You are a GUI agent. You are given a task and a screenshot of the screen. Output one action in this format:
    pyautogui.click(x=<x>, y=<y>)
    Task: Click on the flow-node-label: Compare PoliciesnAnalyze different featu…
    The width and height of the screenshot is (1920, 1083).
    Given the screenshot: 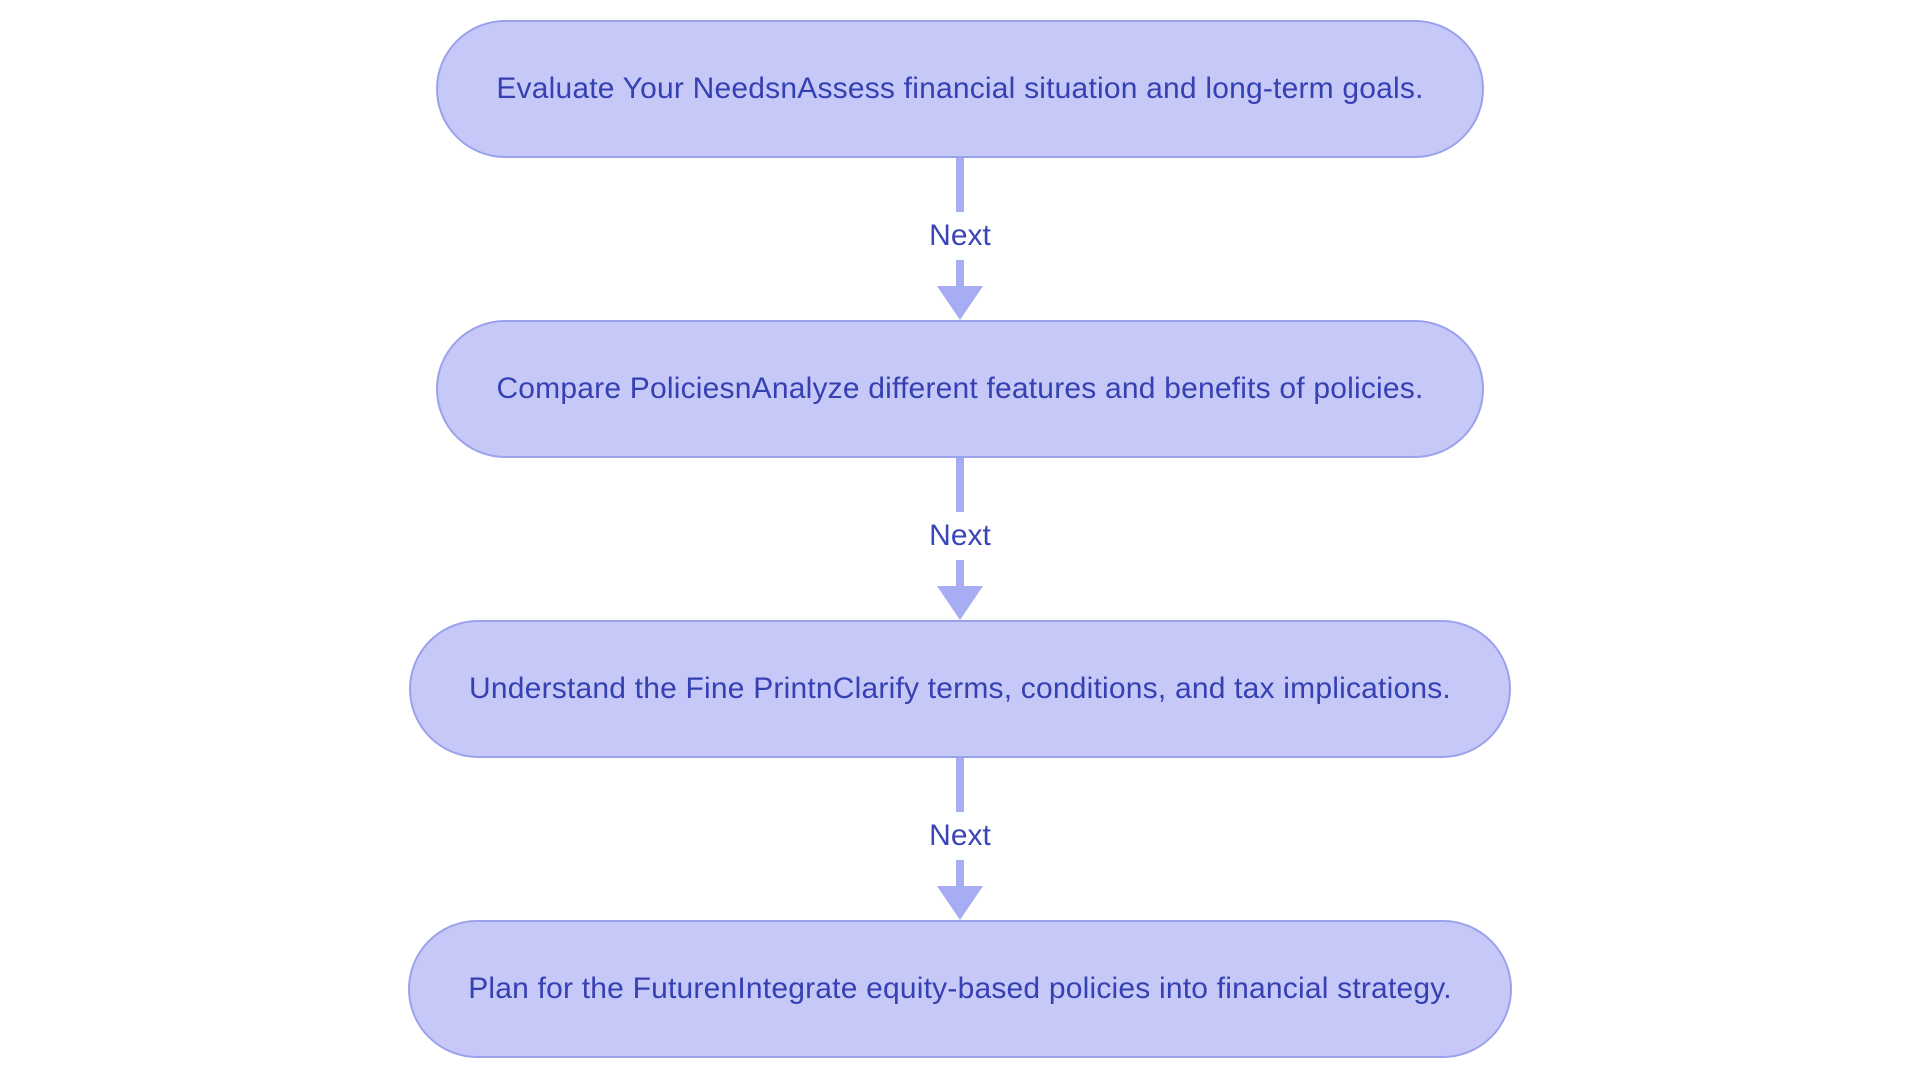 What is the action you would take?
    pyautogui.click(x=960, y=388)
    